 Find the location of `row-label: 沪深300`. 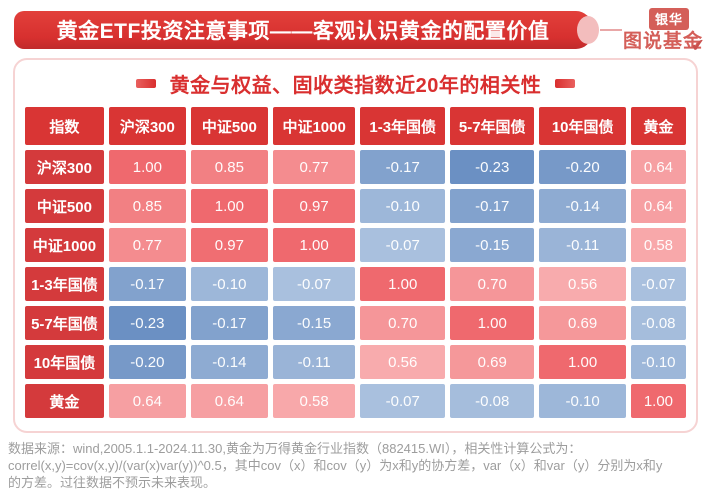

row-label: 沪深300 is located at coordinates (64, 167).